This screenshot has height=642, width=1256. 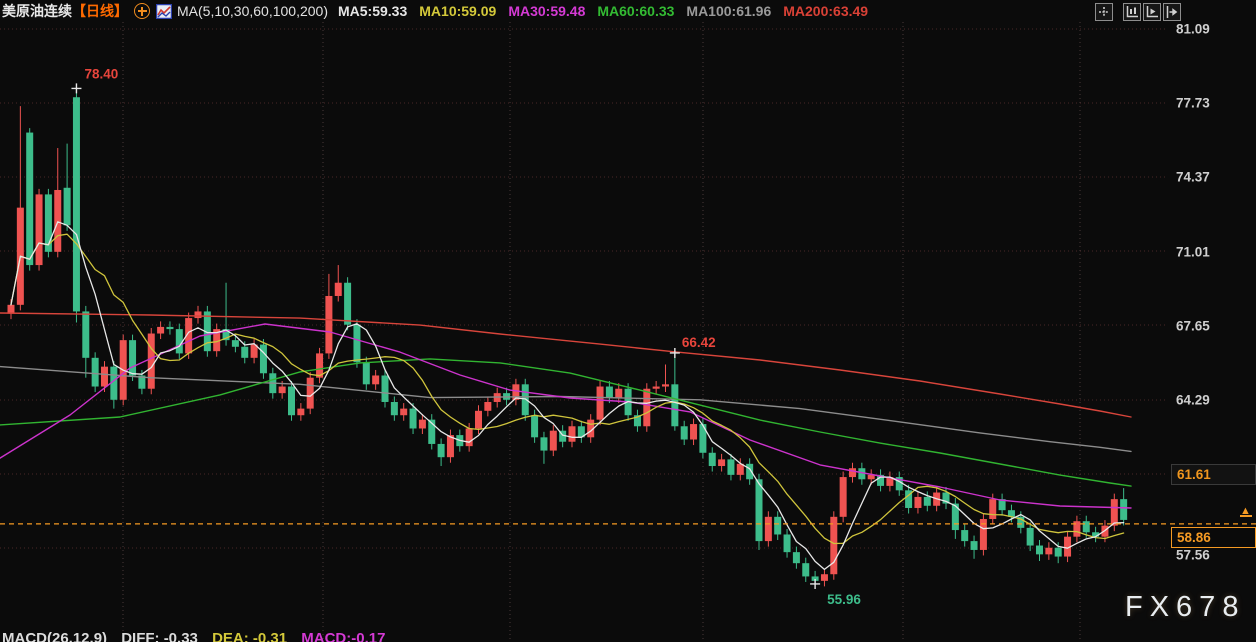 What do you see at coordinates (1185, 607) in the screenshot?
I see `watermark-fx678: FX678` at bounding box center [1185, 607].